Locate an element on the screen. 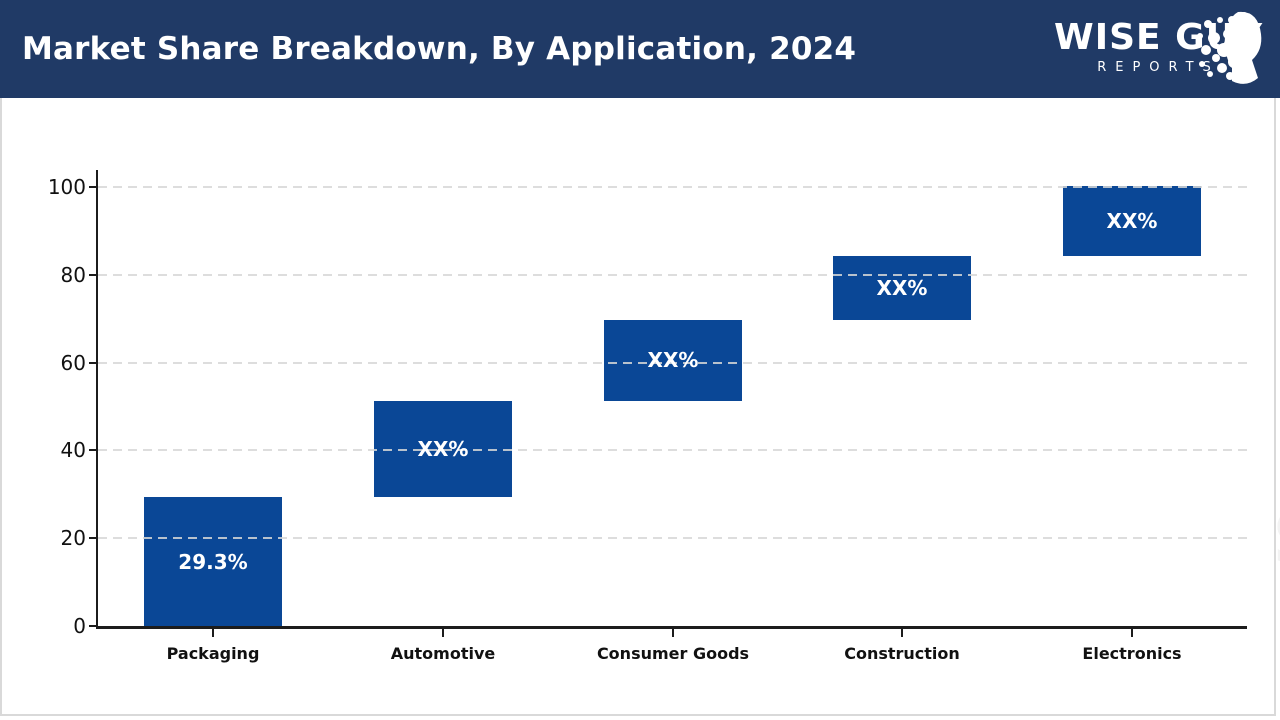  bar-packaging is located at coordinates (213, 561).